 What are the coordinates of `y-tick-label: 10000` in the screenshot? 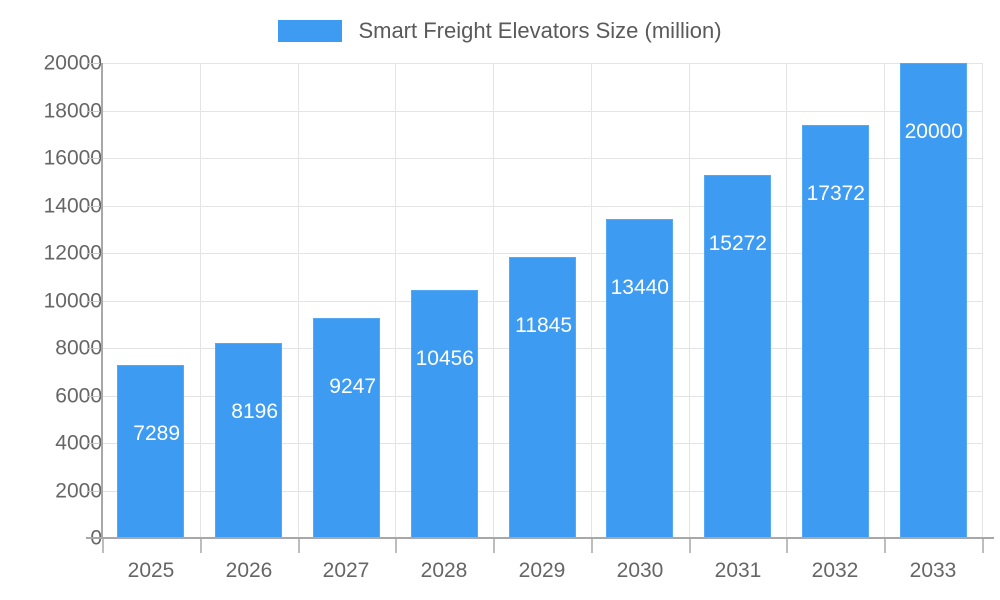 It's located at (72, 300).